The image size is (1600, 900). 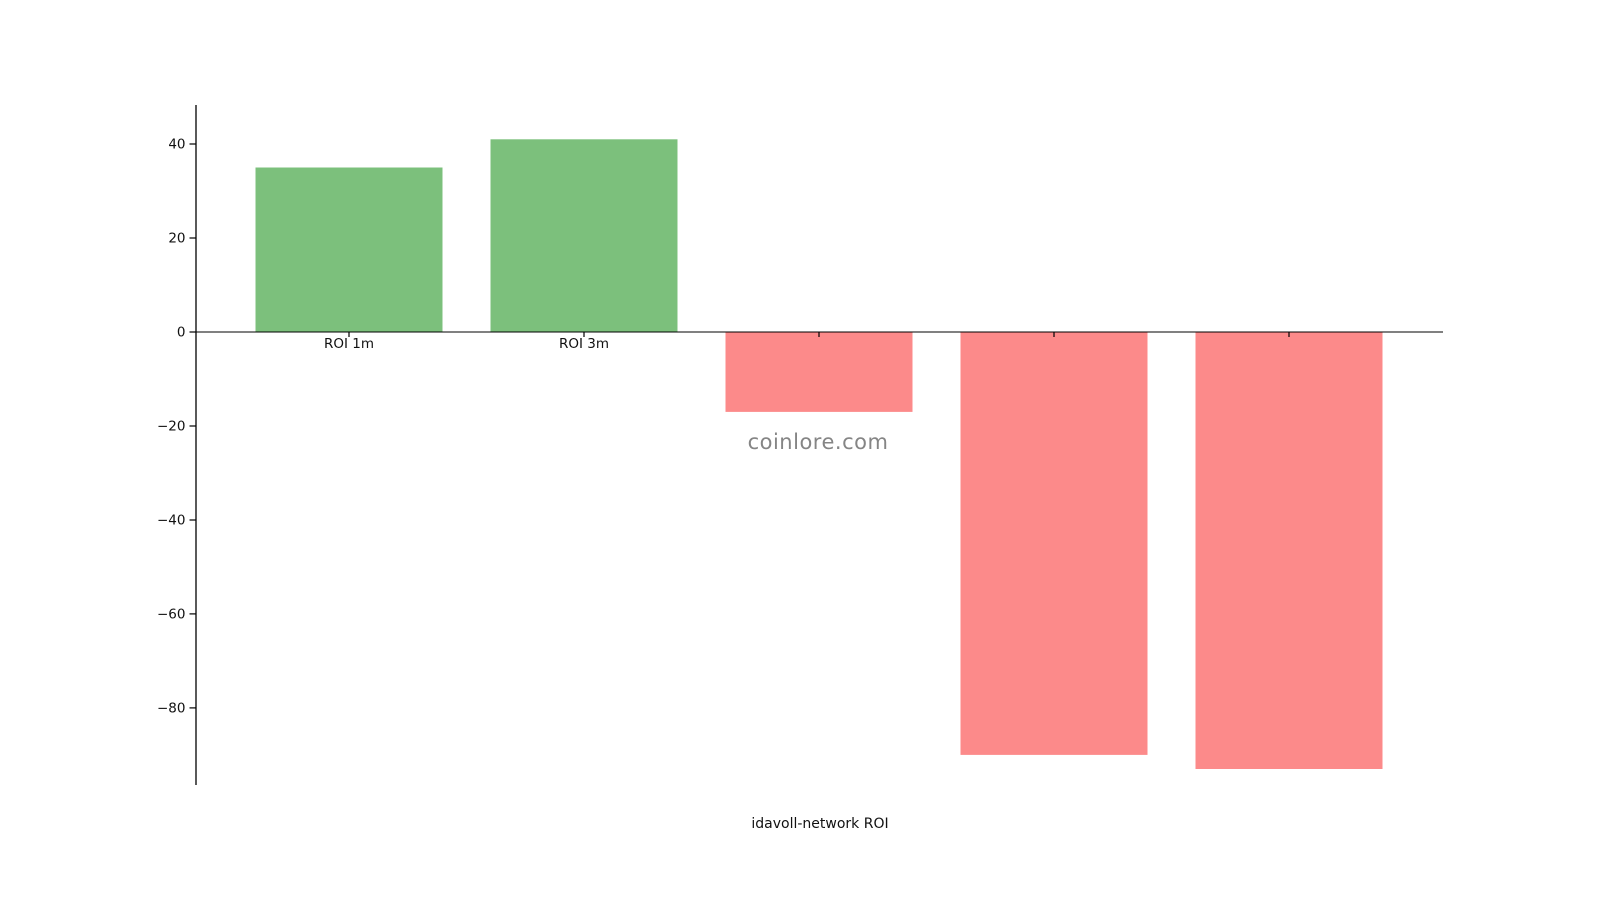 I want to click on bar-roi-1m, so click(x=349, y=249).